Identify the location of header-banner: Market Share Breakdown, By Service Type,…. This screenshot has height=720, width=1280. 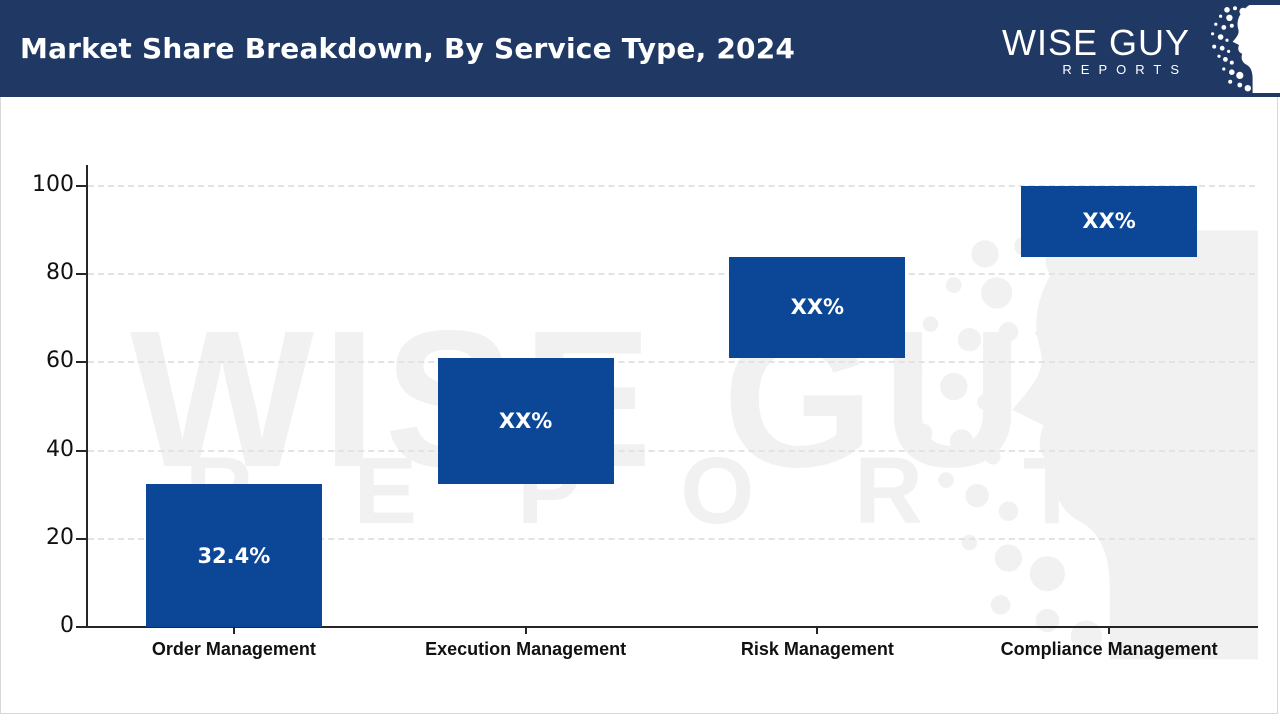
(640, 48).